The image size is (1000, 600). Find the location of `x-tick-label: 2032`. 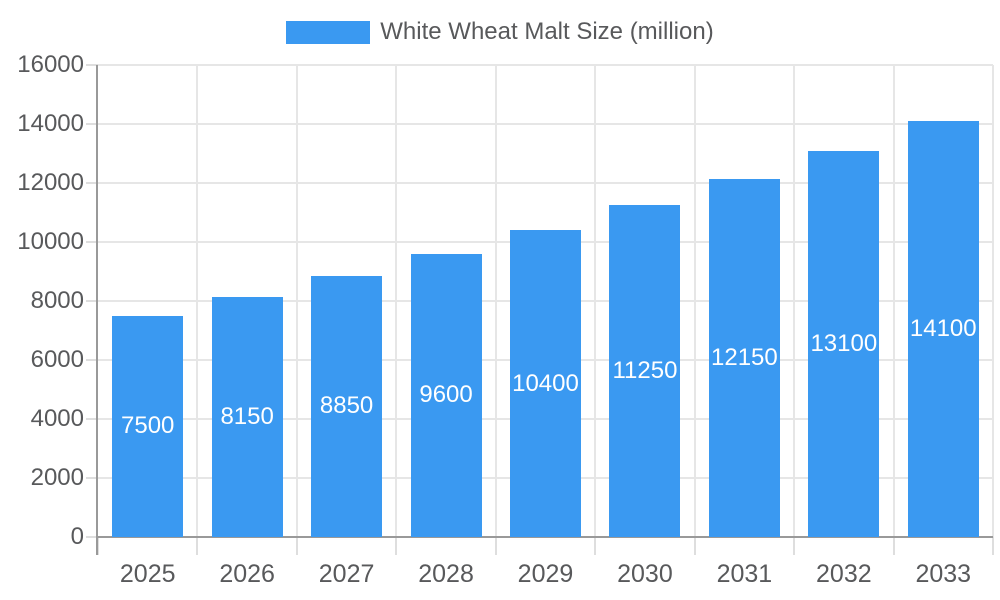

x-tick-label: 2032 is located at coordinates (844, 574).